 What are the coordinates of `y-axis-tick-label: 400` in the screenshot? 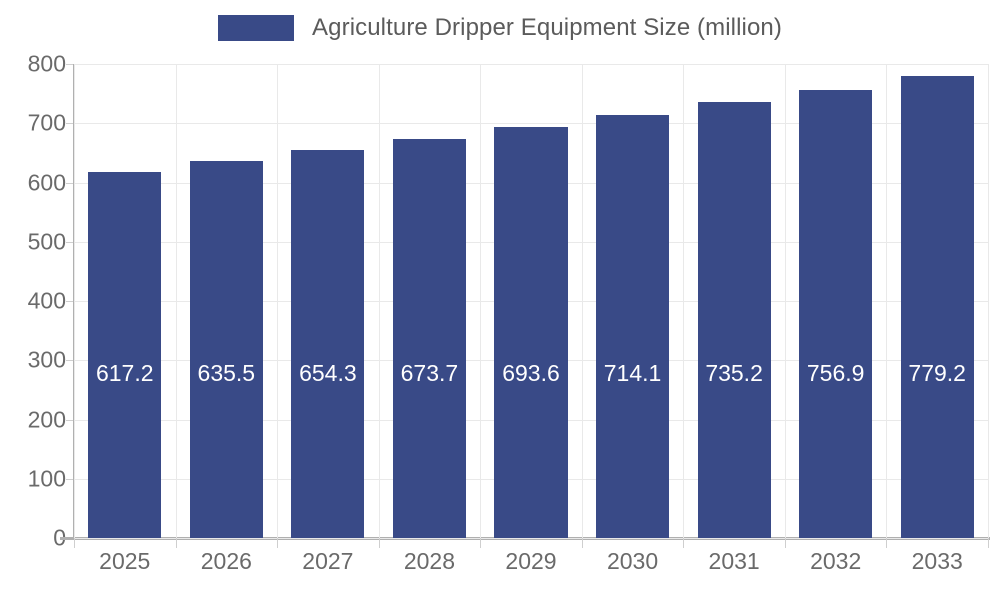 It's located at (46, 300).